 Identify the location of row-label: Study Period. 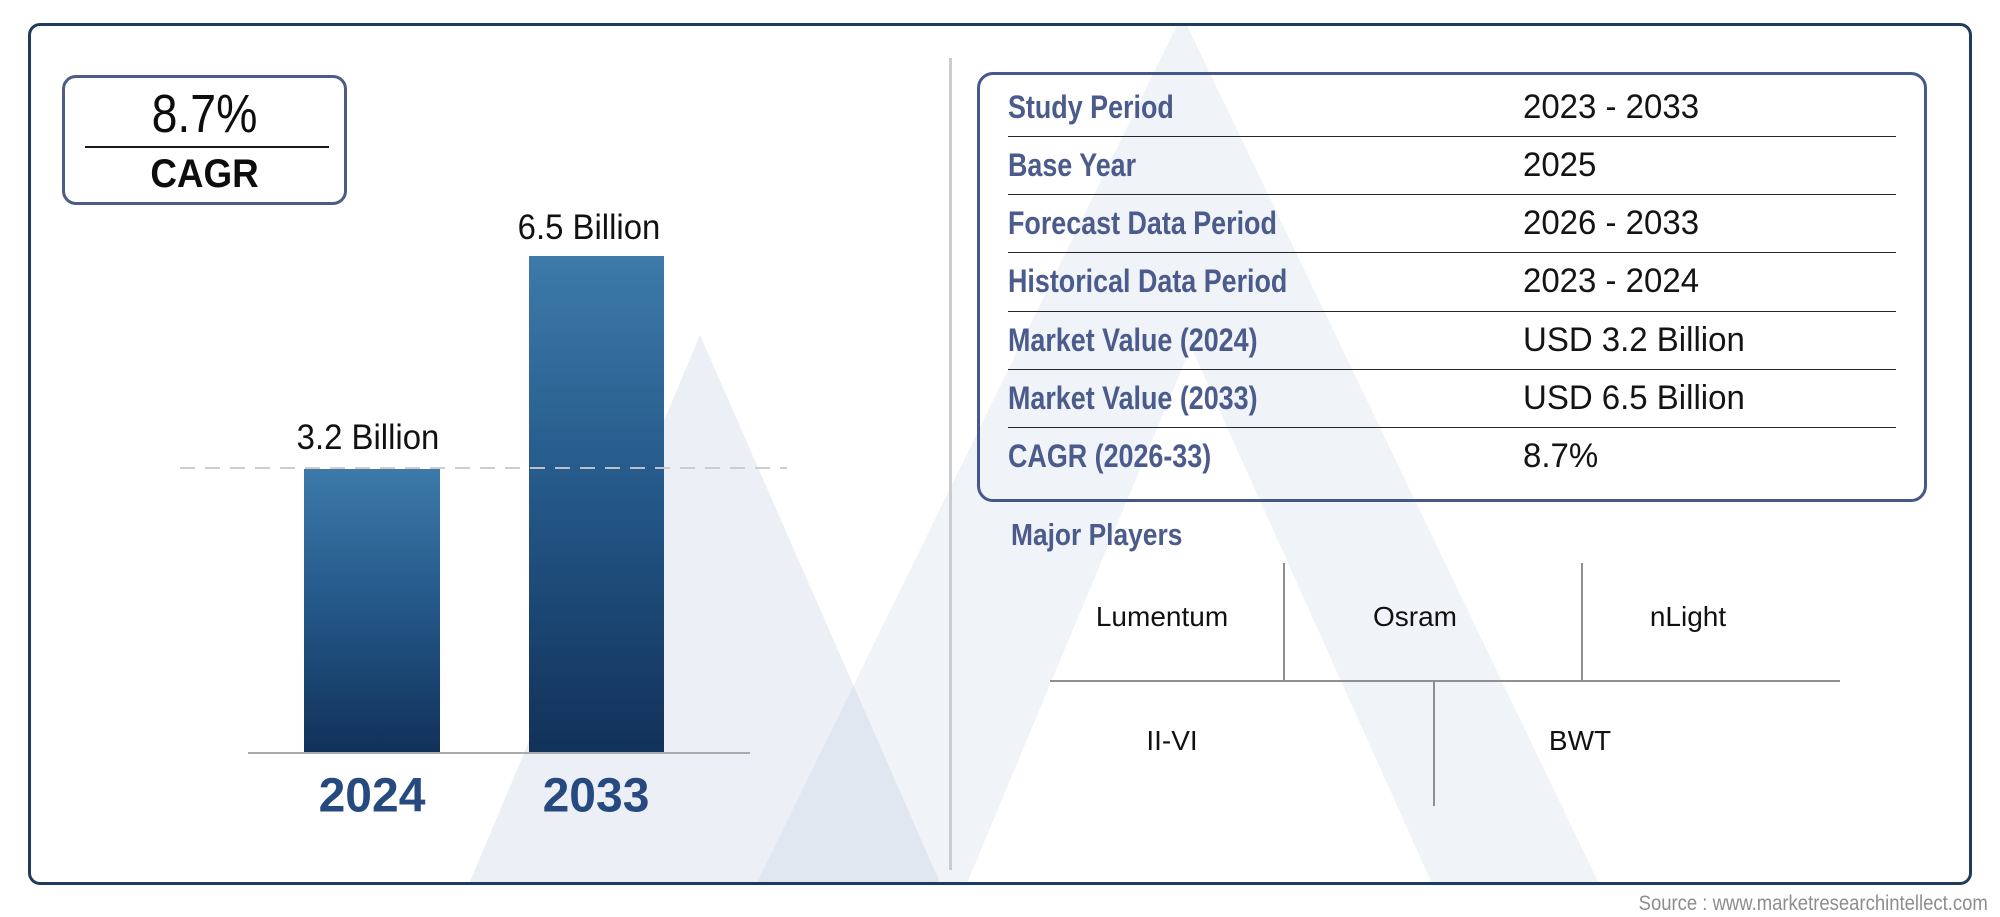
(1091, 107).